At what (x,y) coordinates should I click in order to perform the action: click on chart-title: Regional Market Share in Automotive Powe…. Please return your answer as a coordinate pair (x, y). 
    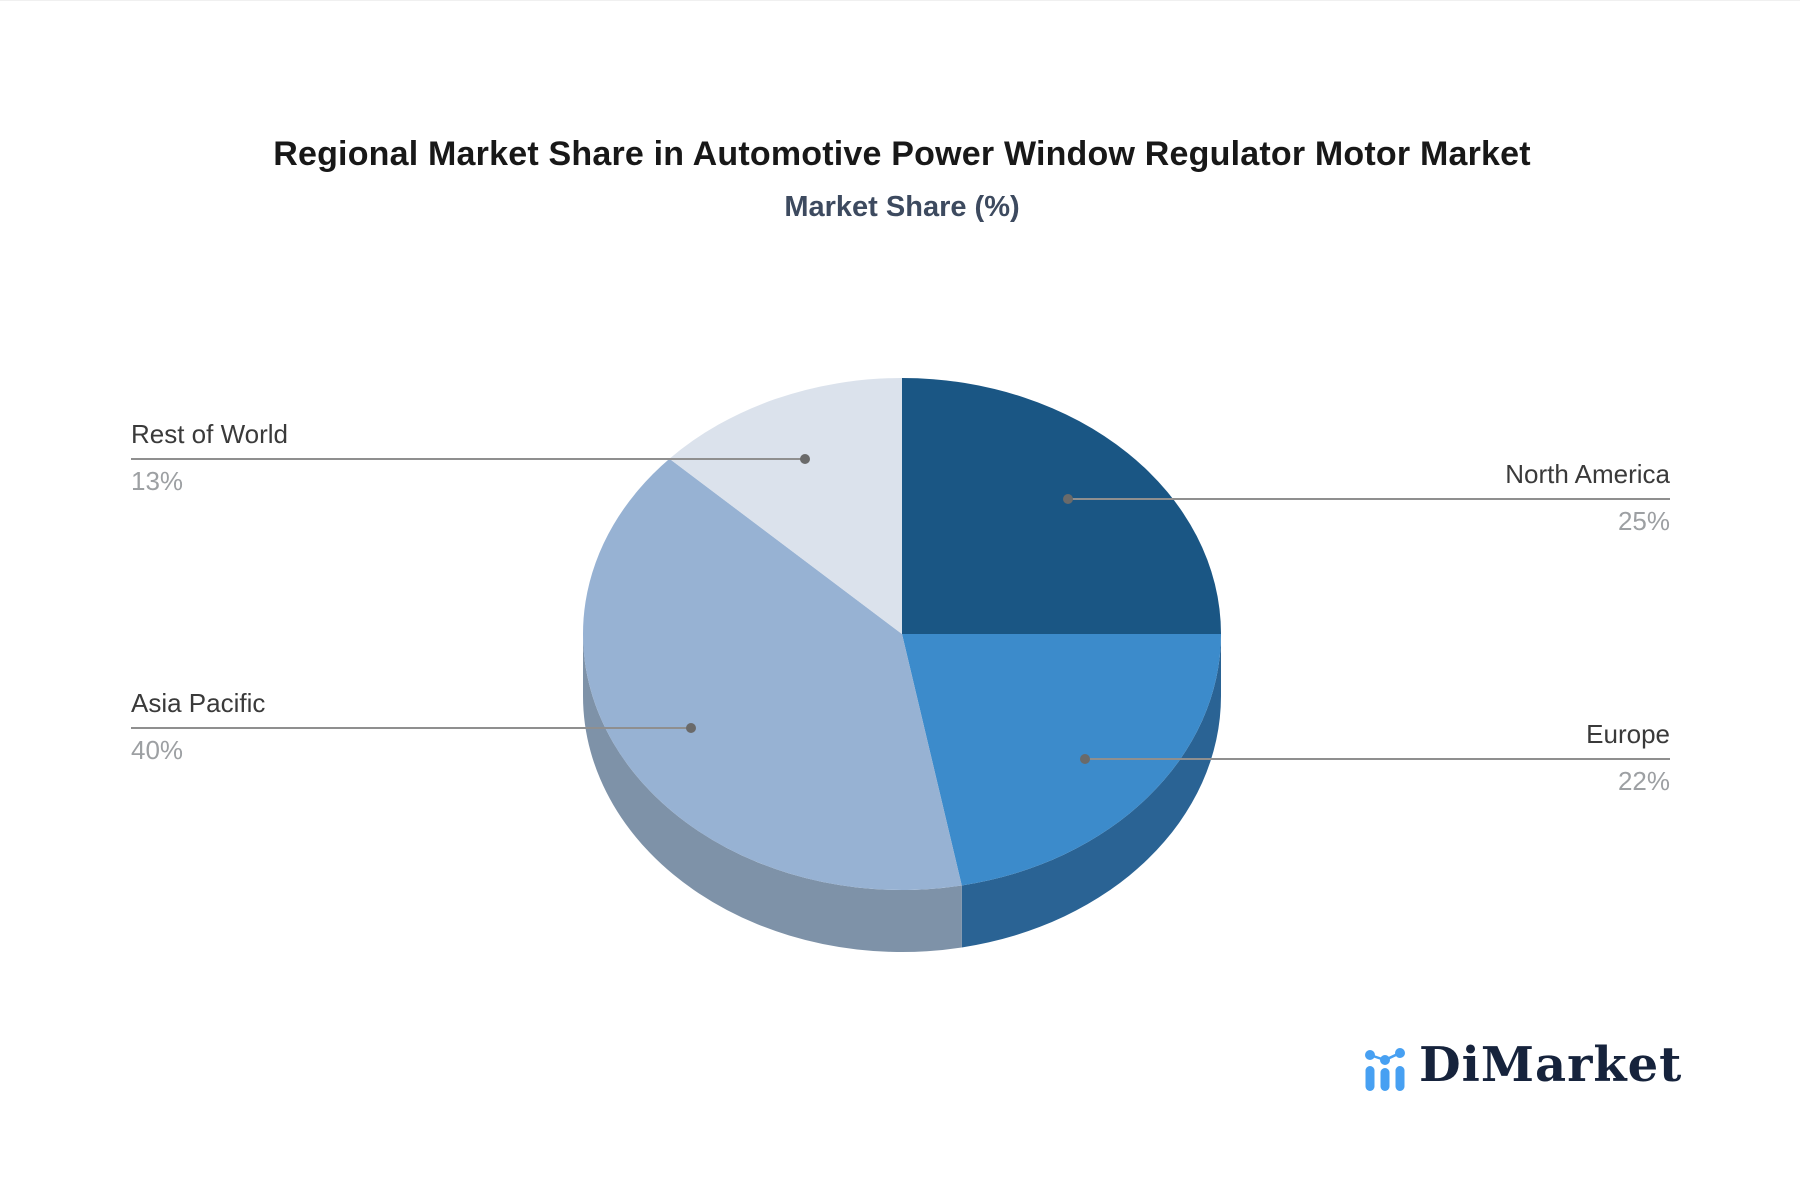
    Looking at the image, I should click on (902, 154).